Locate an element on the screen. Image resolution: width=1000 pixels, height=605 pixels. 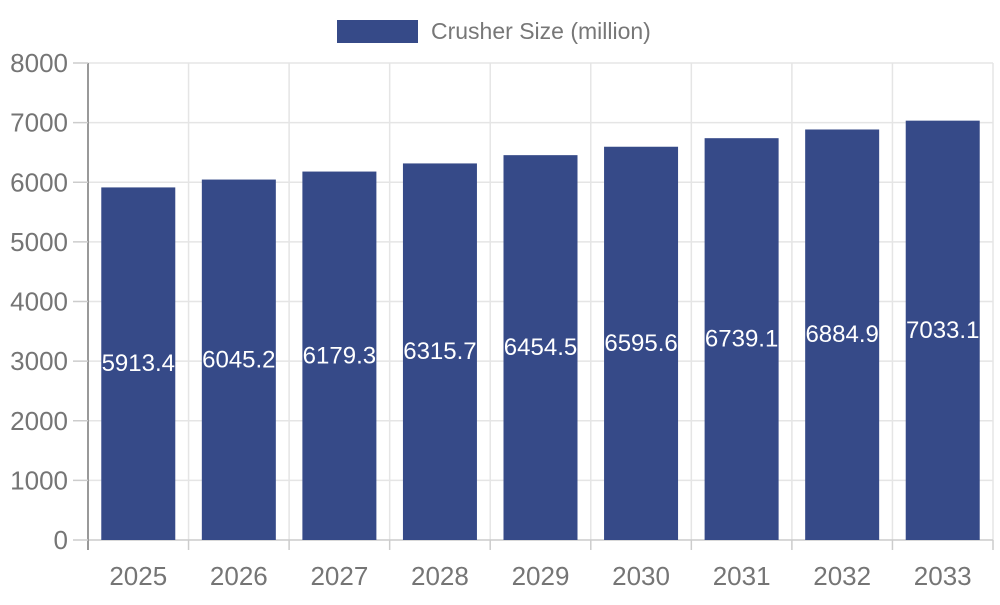
y-tick-label-4000: 4000 is located at coordinates (39, 302).